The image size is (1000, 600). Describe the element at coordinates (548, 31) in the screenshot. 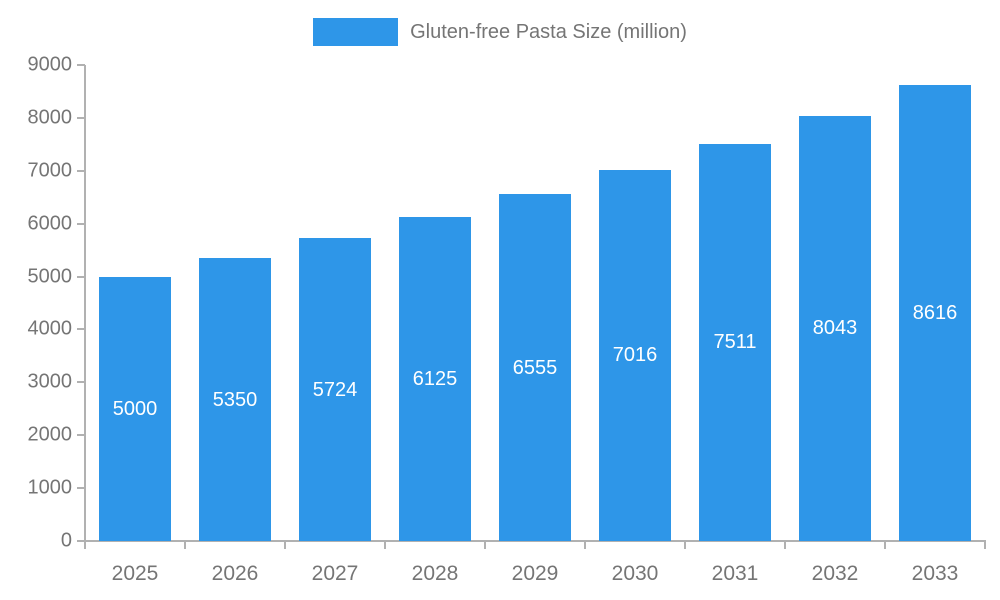

I see `legend-label: Gluten-free Pasta Size (million)` at that location.